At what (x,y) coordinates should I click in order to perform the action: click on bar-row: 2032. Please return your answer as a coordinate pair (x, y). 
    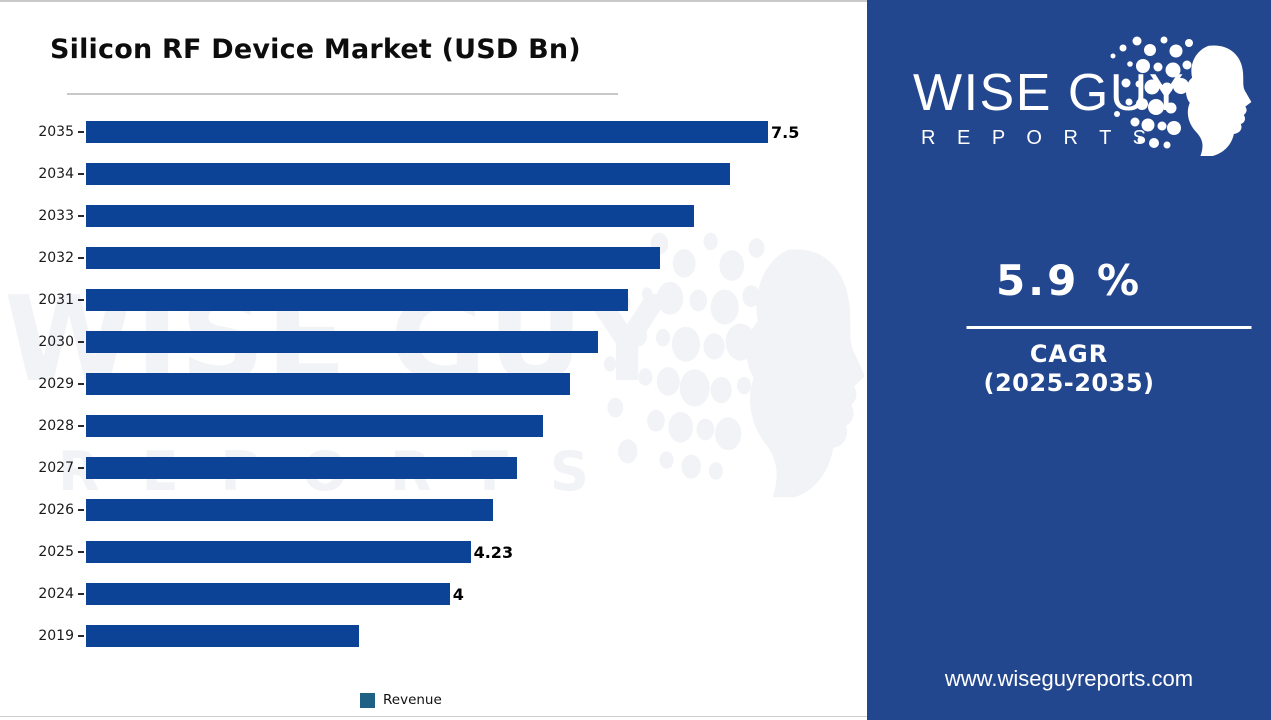
    Looking at the image, I should click on (433, 258).